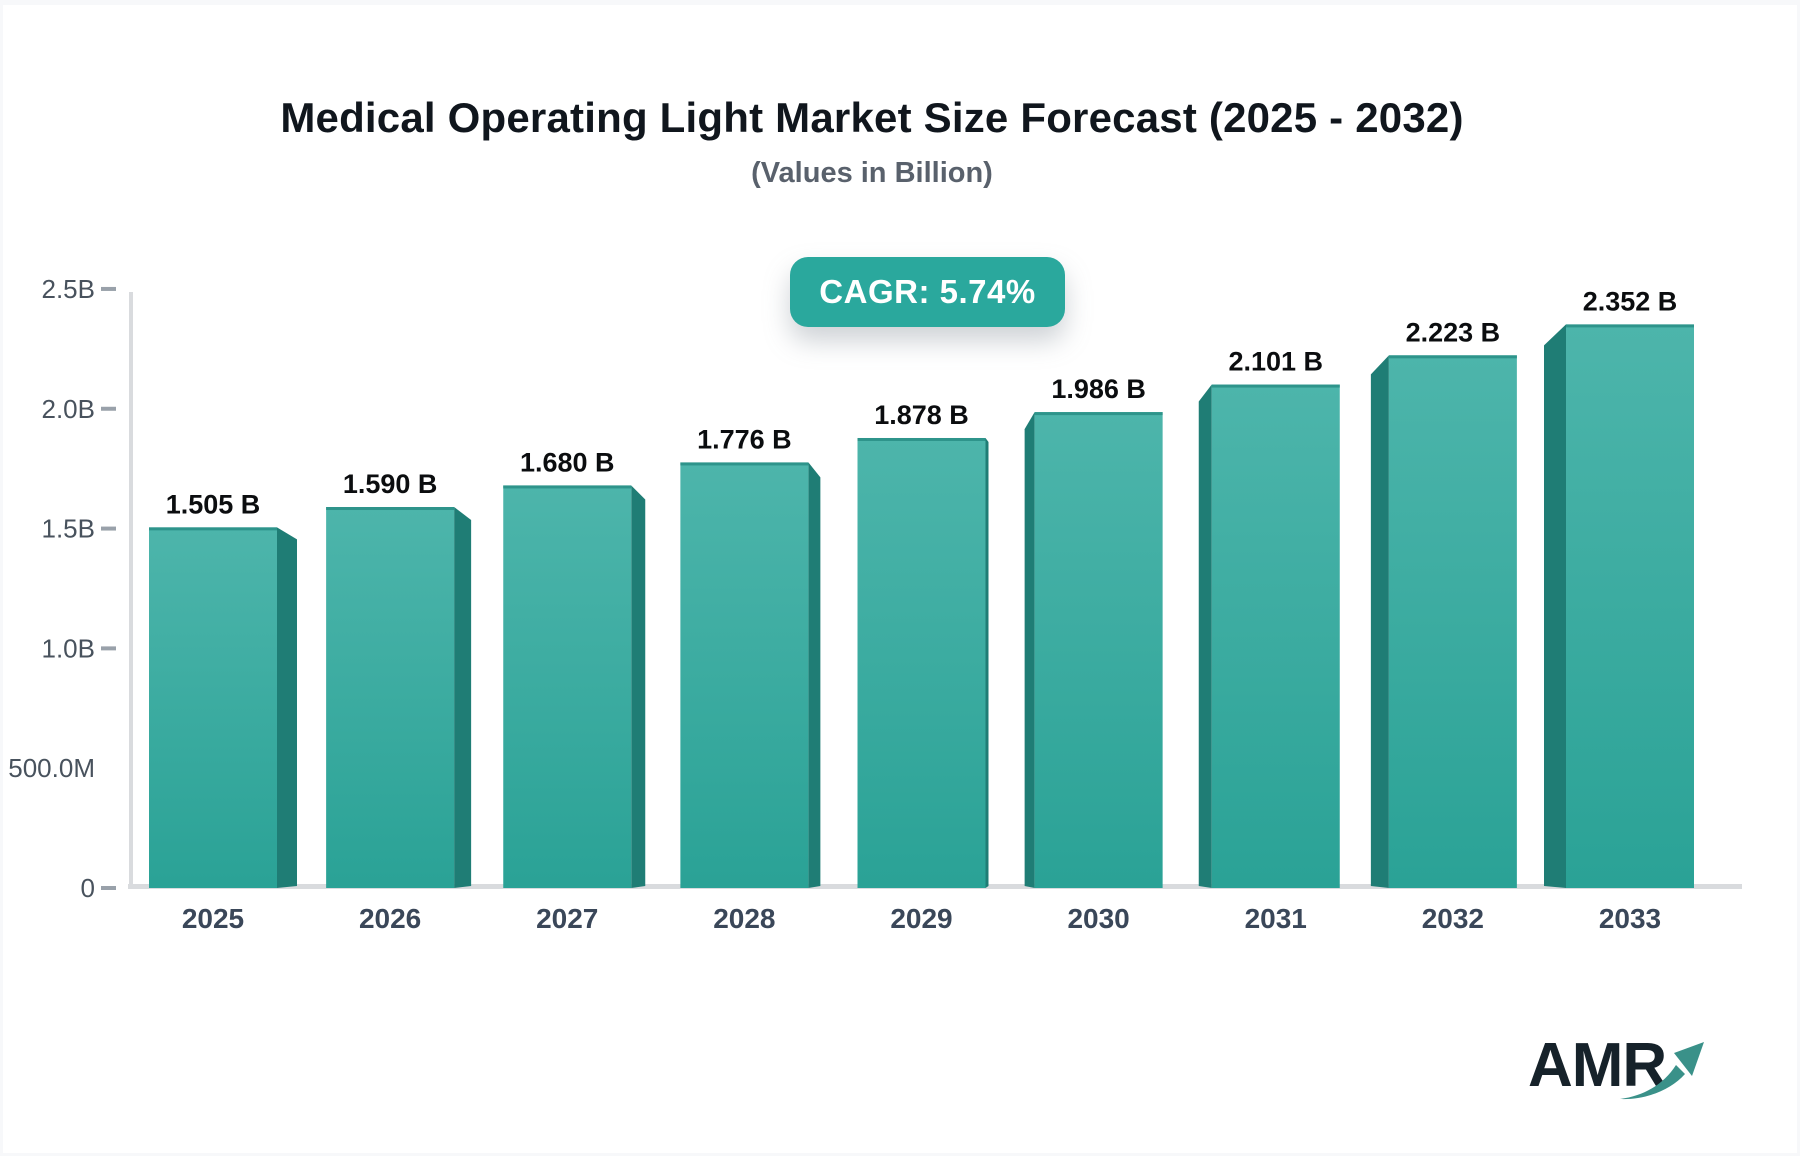 The image size is (1800, 1156). Describe the element at coordinates (287, 707) in the screenshot. I see `bar-side-2025` at that location.